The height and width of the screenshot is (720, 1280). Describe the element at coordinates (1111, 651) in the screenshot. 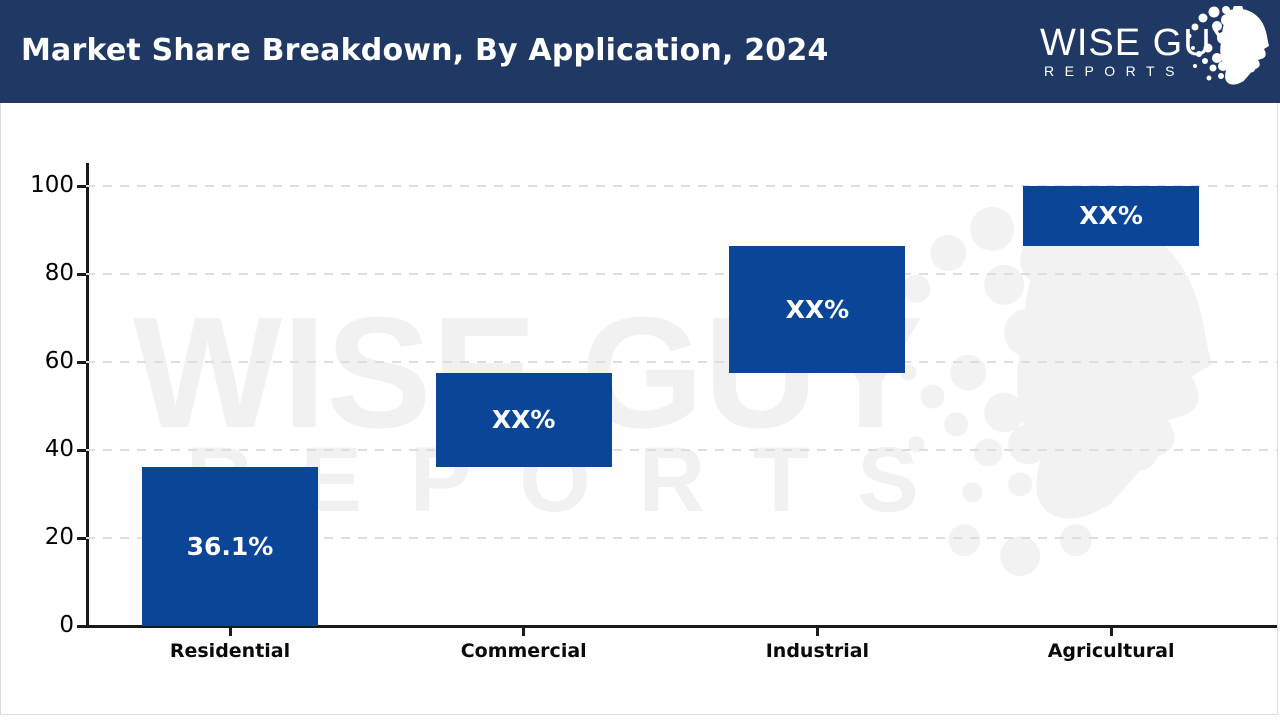

I see `x-category-label: Agricultural` at that location.